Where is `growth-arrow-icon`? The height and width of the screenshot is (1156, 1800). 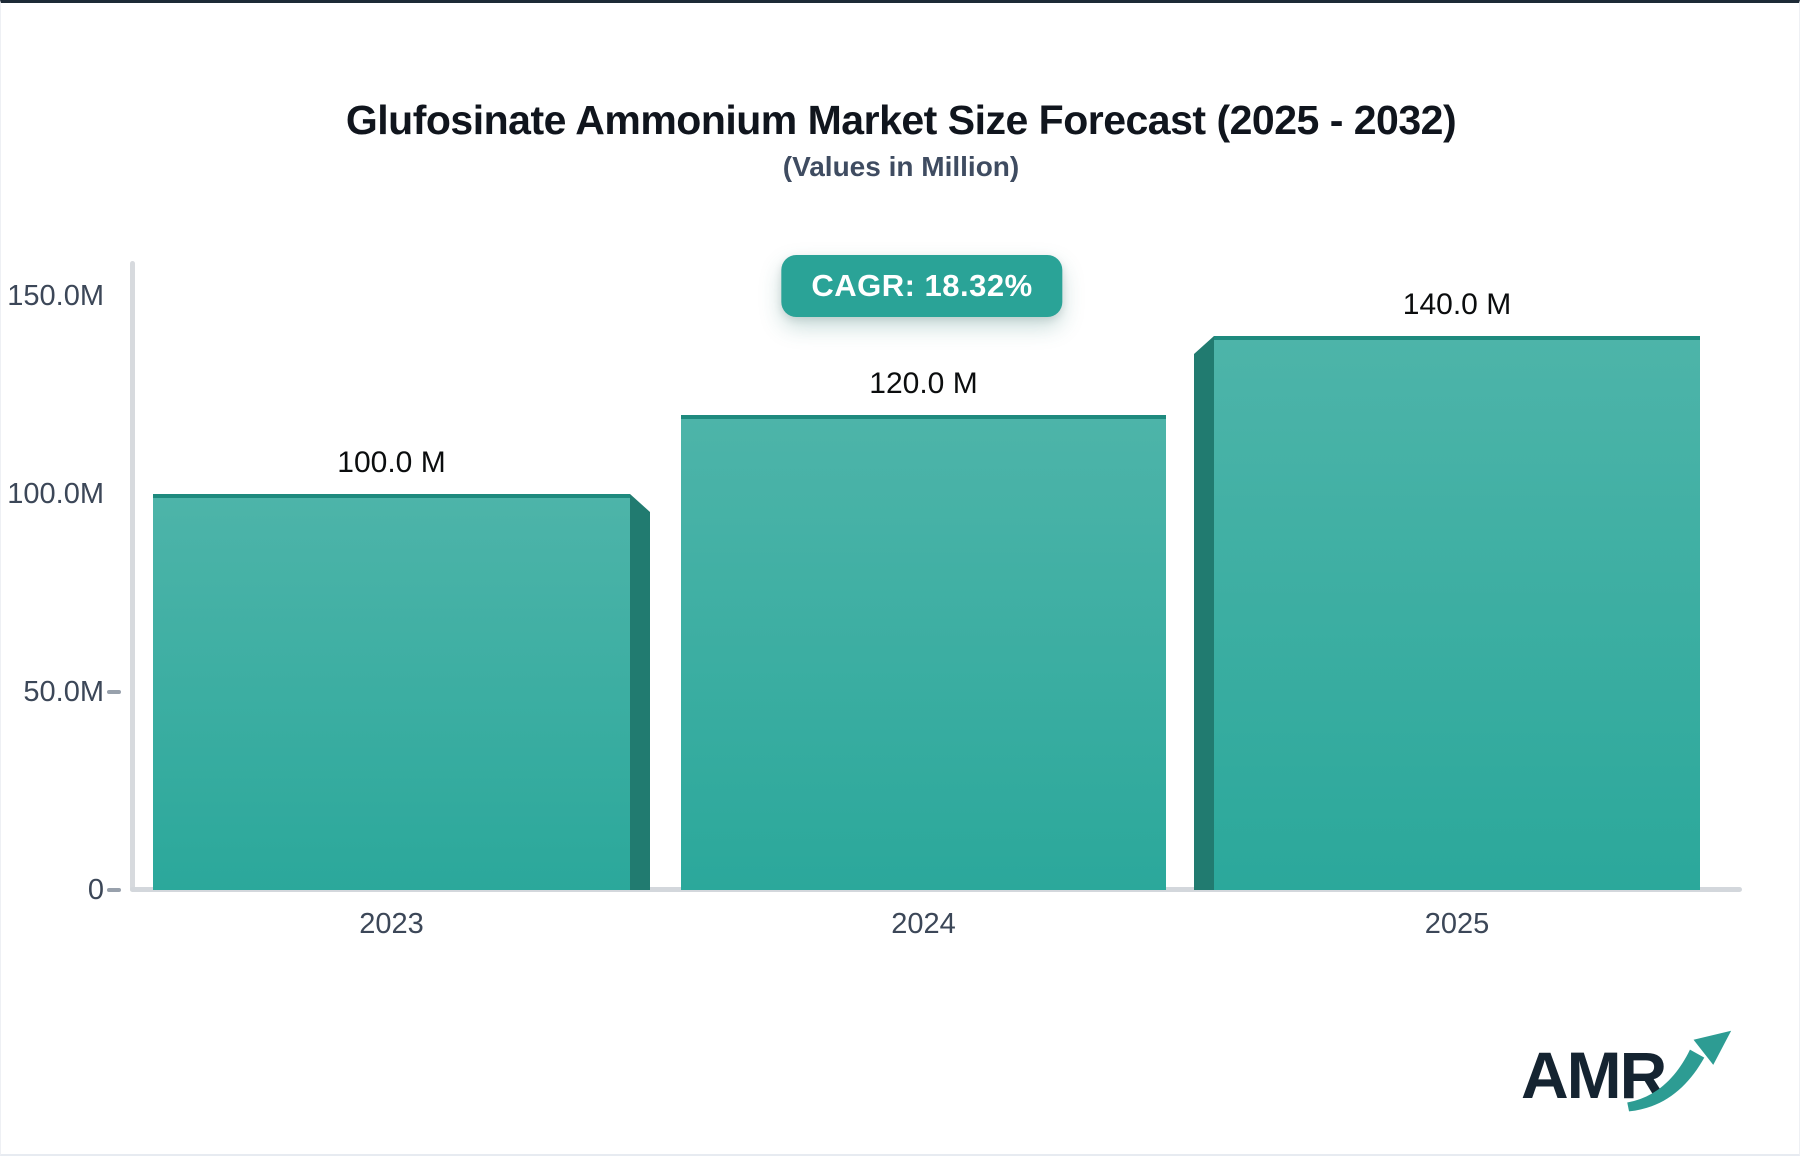
growth-arrow-icon is located at coordinates (1679, 1071).